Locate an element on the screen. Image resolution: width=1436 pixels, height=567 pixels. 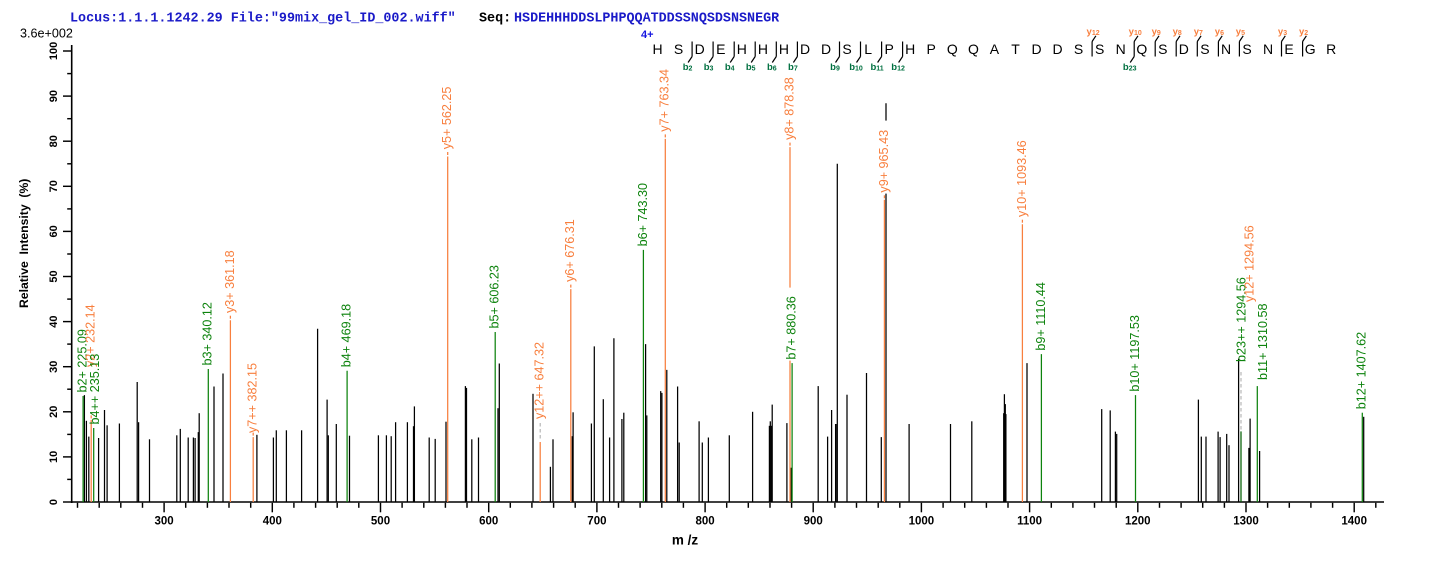
svg-text: b5+ 606.23 is located at coordinates (495, 296).